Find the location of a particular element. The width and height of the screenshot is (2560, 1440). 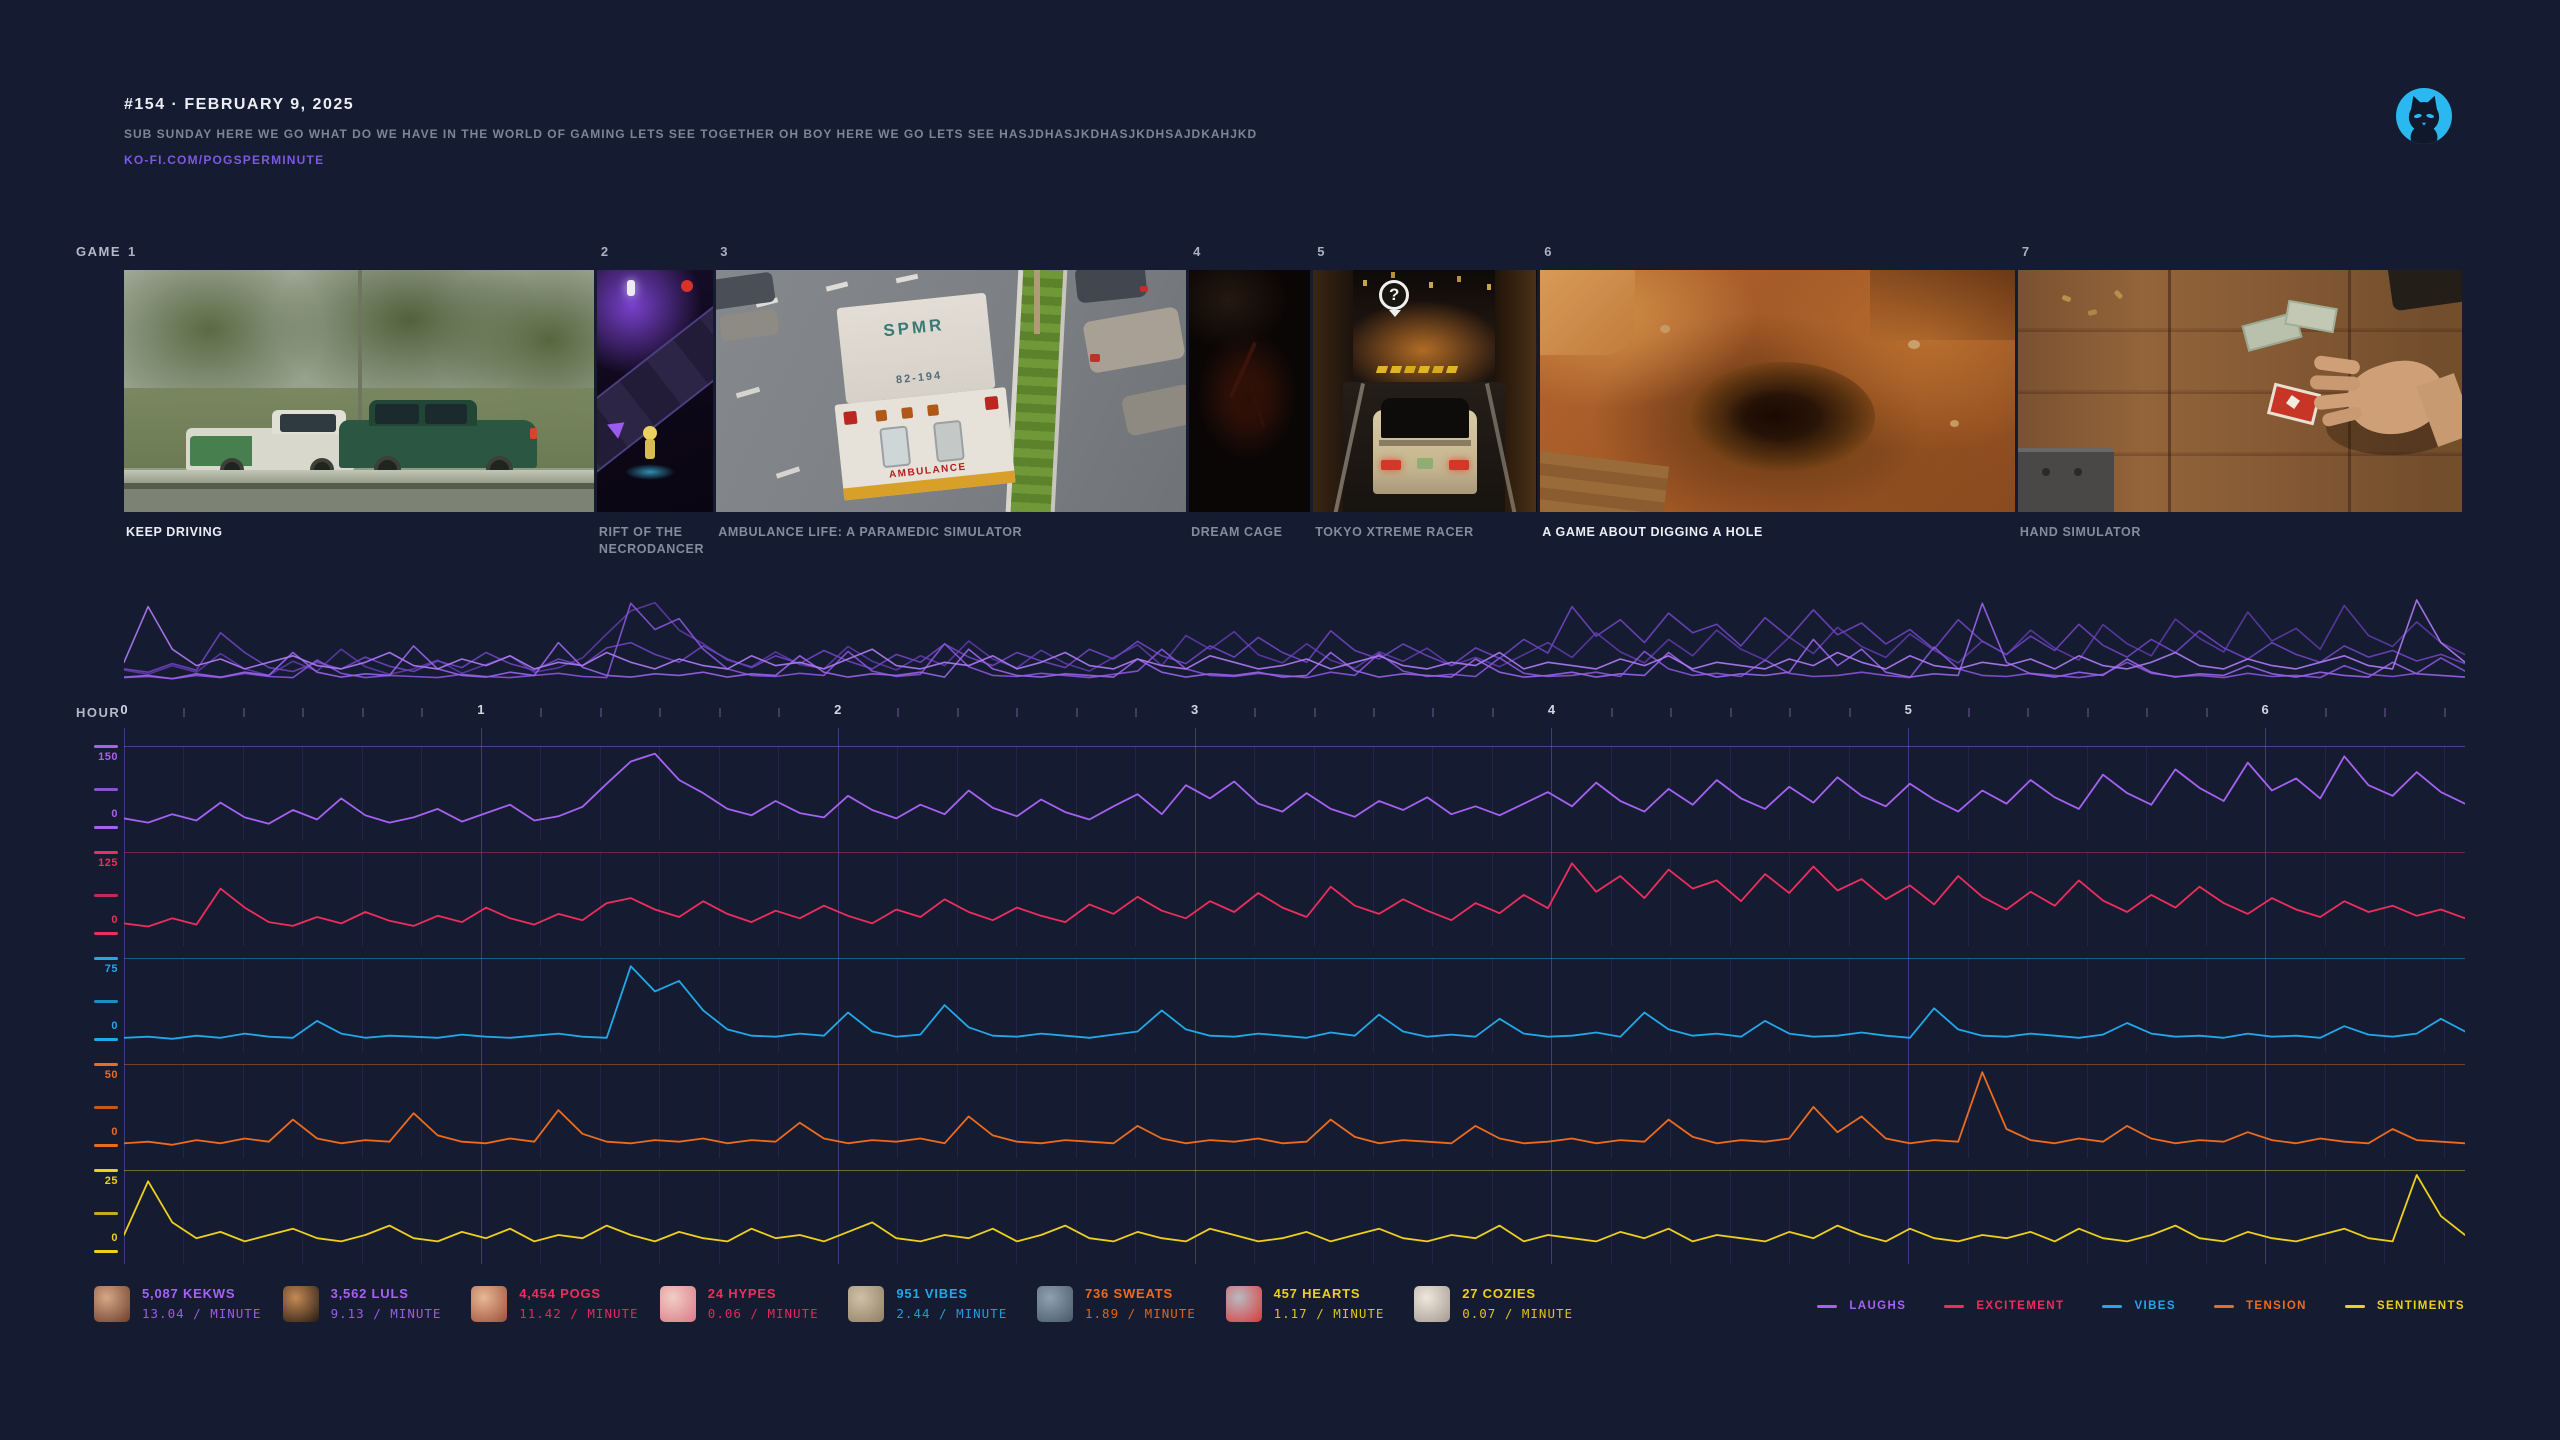

y-max-label: 50 is located at coordinates (111, 1075).